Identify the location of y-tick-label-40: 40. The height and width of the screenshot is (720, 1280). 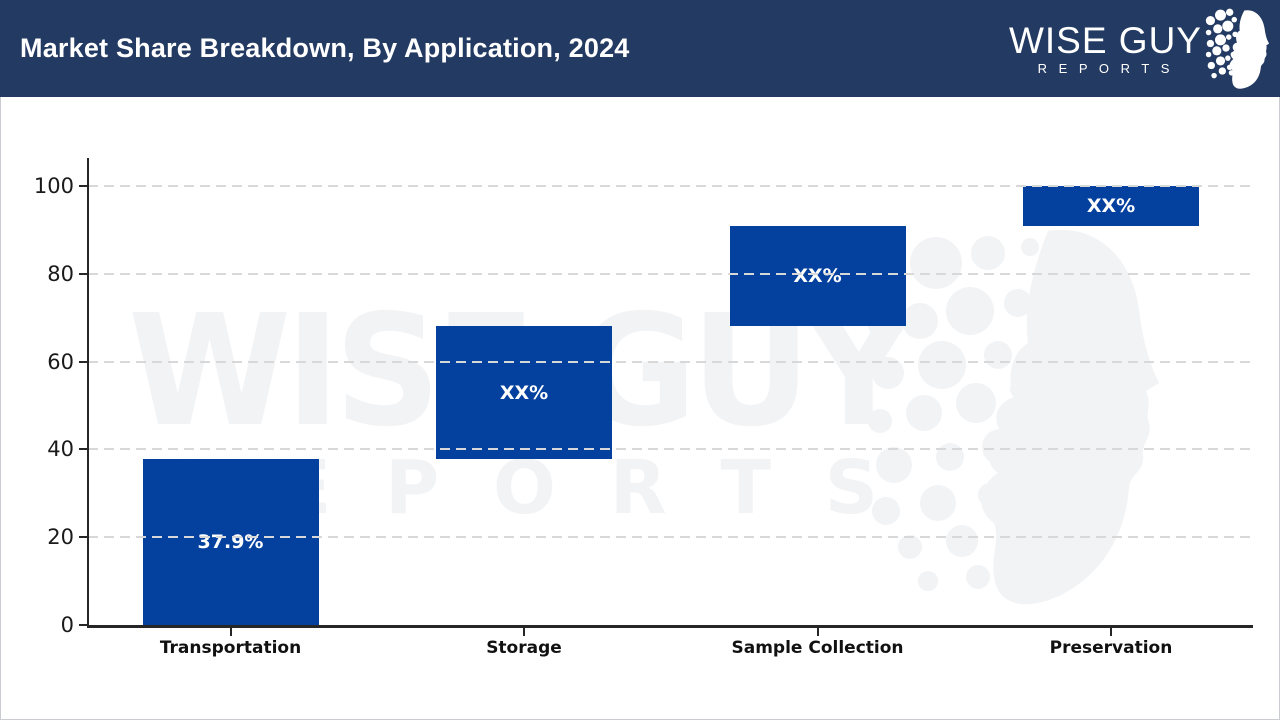
(60, 449).